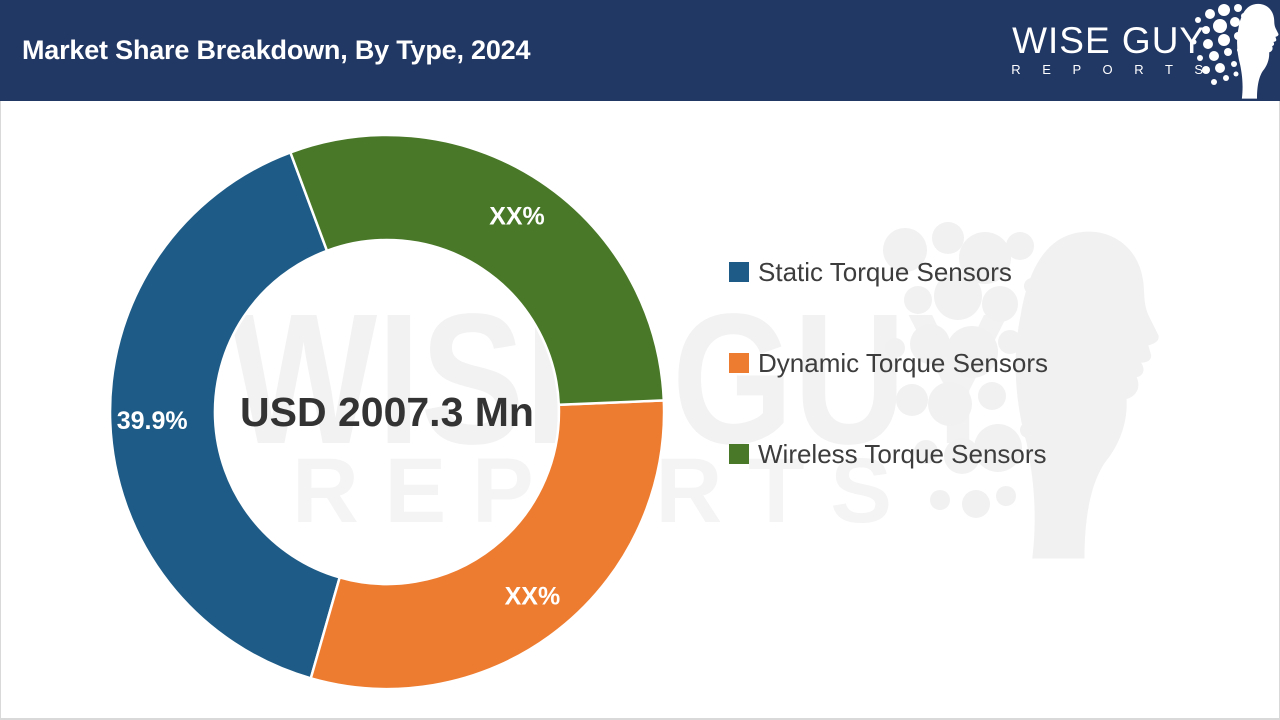 Image resolution: width=1280 pixels, height=720 pixels. I want to click on wise-guy-logo: WISE GUY R E P O R T S, so click(1108, 49).